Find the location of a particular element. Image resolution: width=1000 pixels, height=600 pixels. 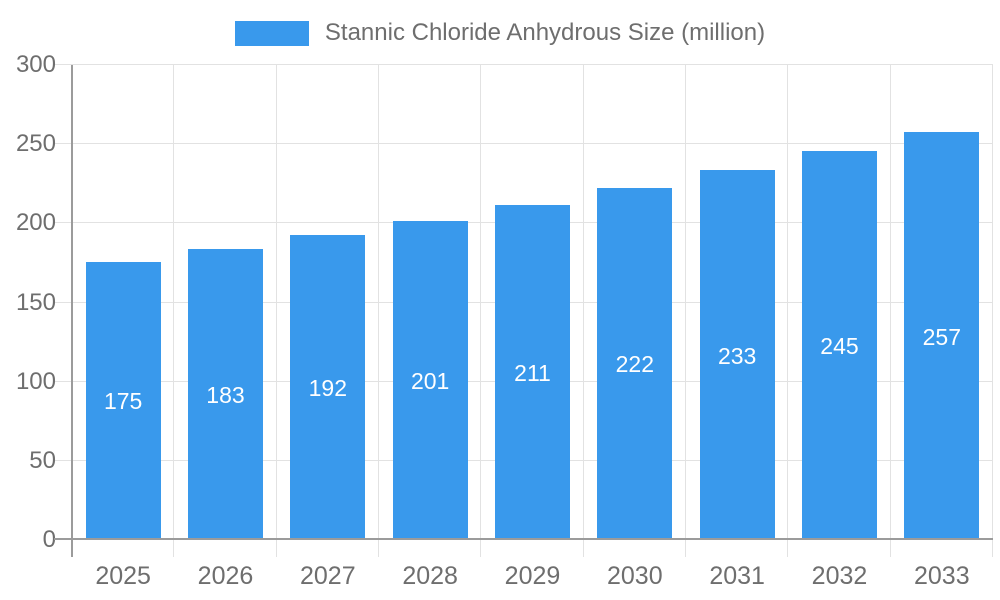

bar-value-label: 192 is located at coordinates (327, 388).